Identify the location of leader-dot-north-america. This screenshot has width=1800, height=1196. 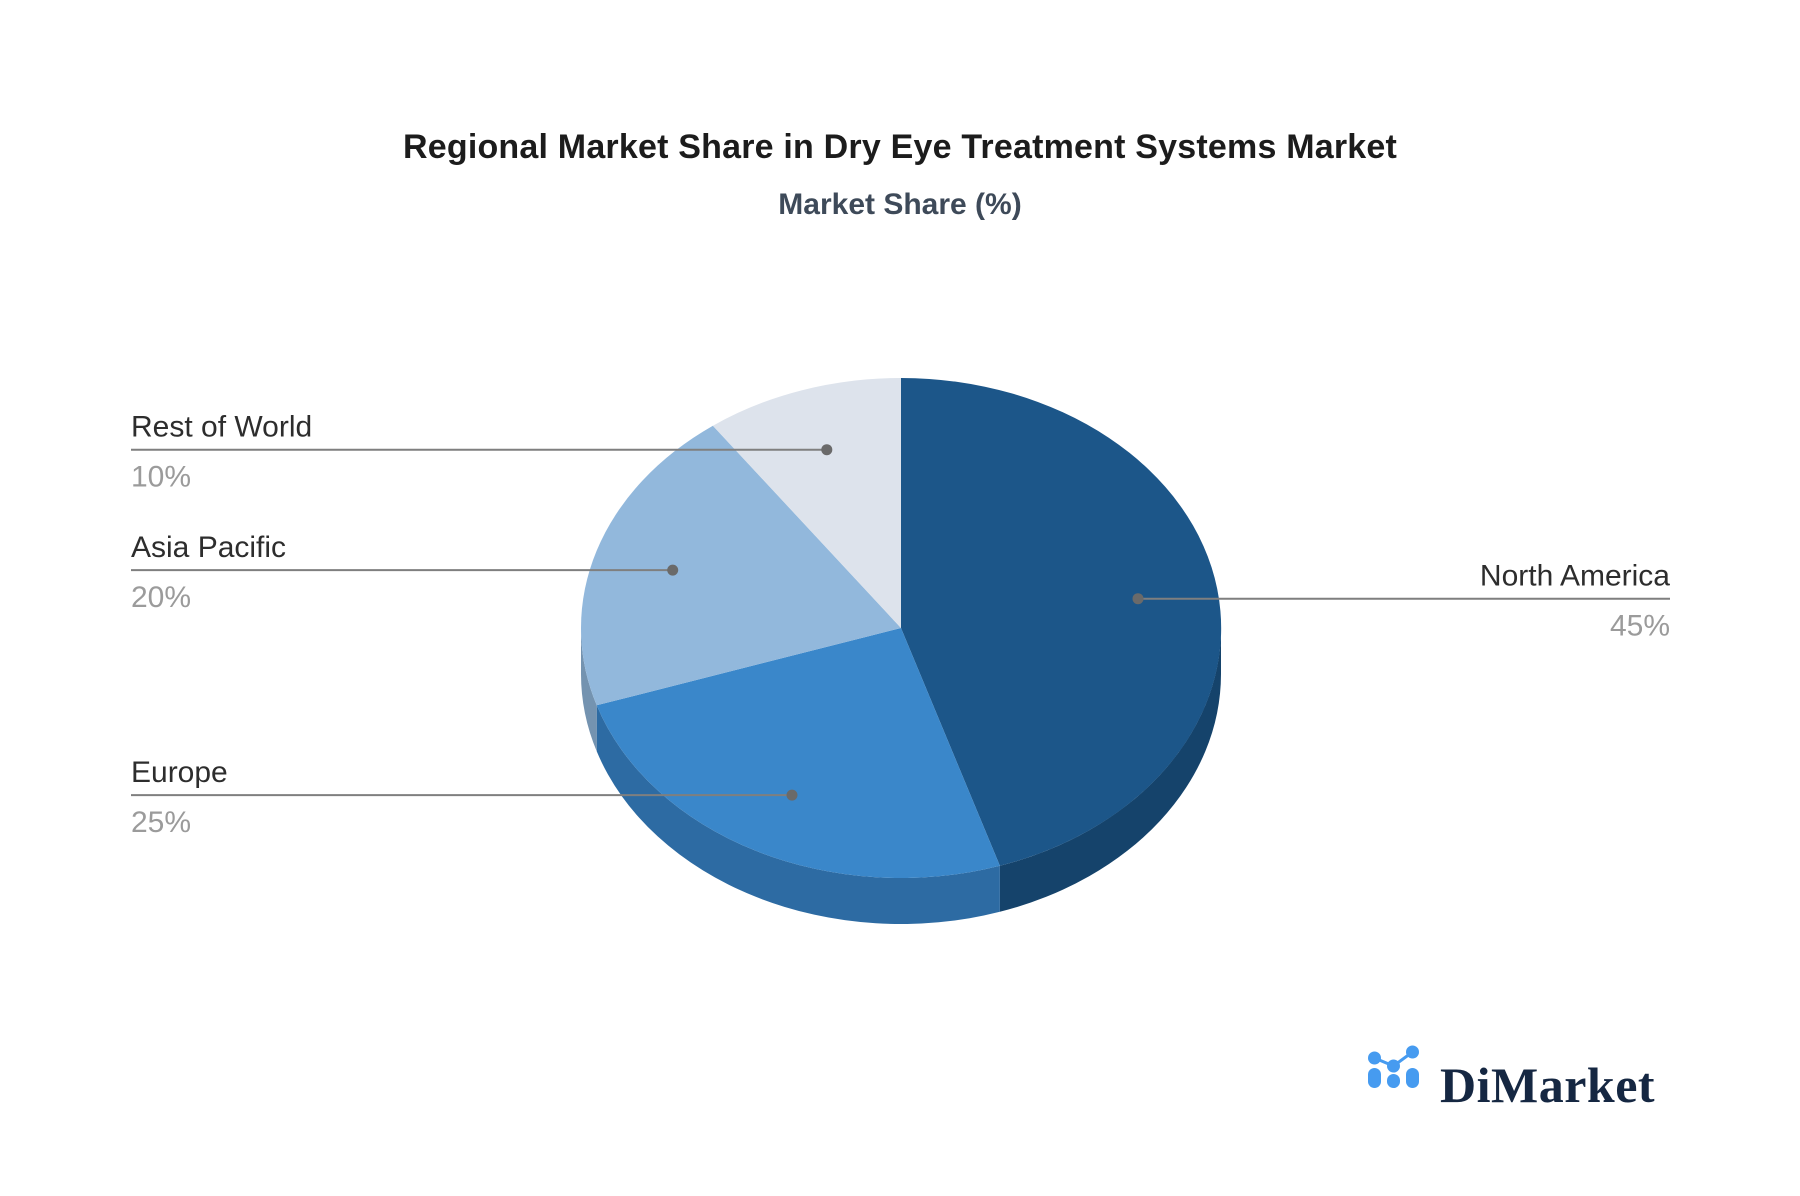
(1138, 599).